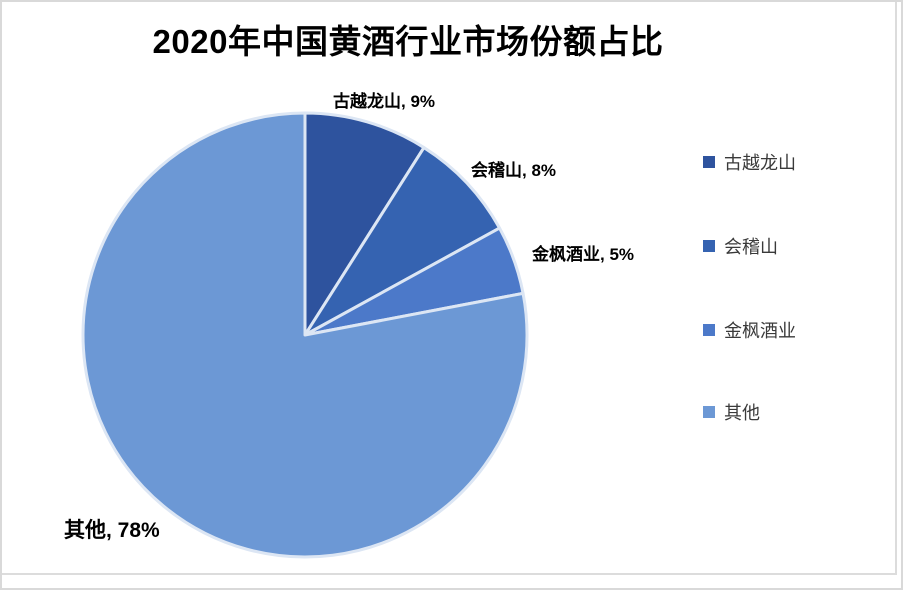 The height and width of the screenshot is (590, 903). What do you see at coordinates (760, 163) in the screenshot?
I see `legend-label: 古越龙山` at bounding box center [760, 163].